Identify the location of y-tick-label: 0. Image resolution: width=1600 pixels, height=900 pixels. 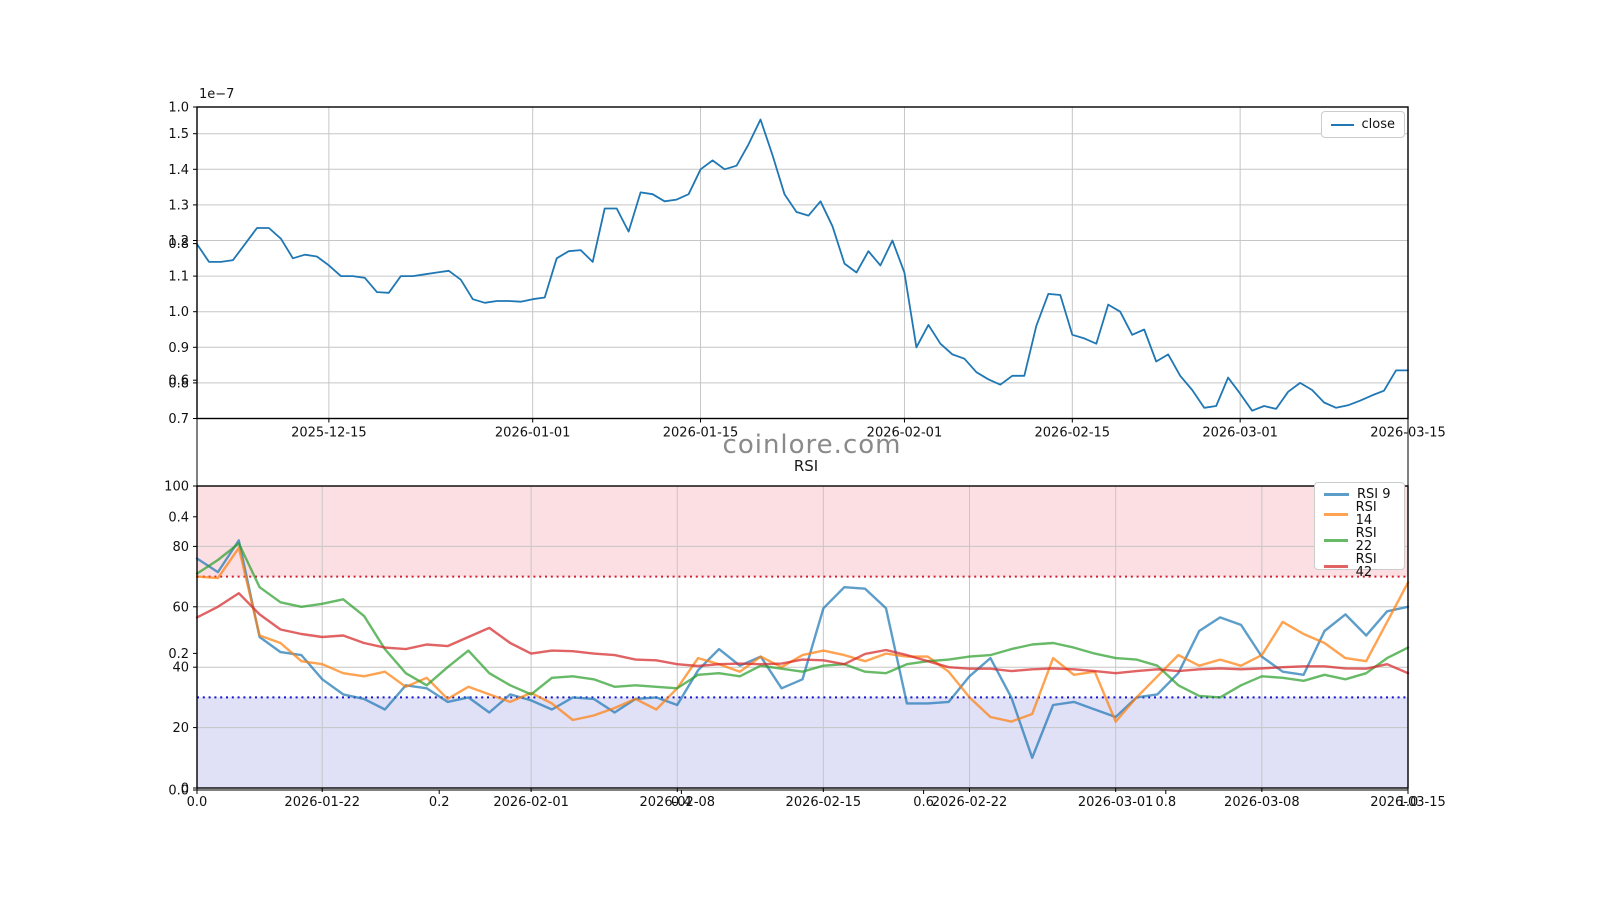
(185, 789).